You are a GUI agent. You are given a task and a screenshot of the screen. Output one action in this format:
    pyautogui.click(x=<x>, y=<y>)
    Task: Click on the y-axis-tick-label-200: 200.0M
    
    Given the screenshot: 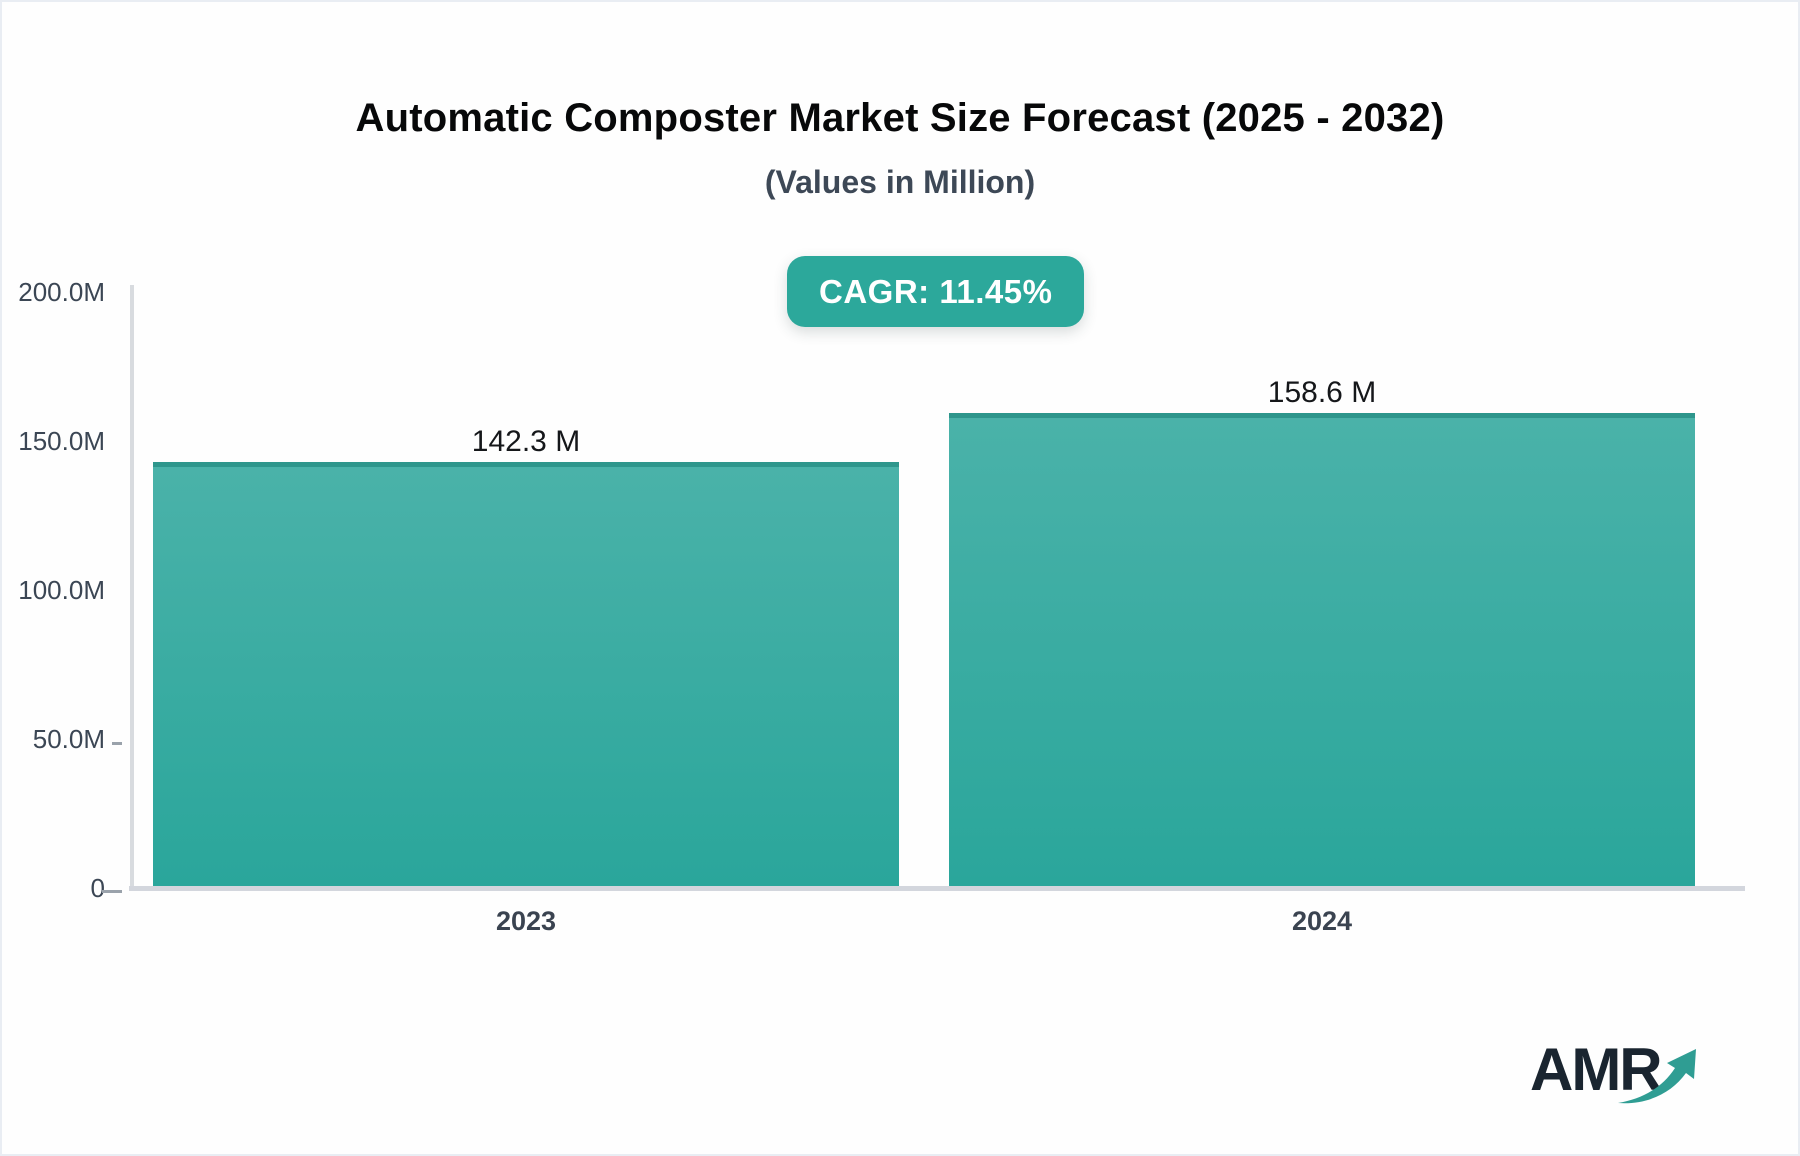 What is the action you would take?
    pyautogui.click(x=61, y=292)
    